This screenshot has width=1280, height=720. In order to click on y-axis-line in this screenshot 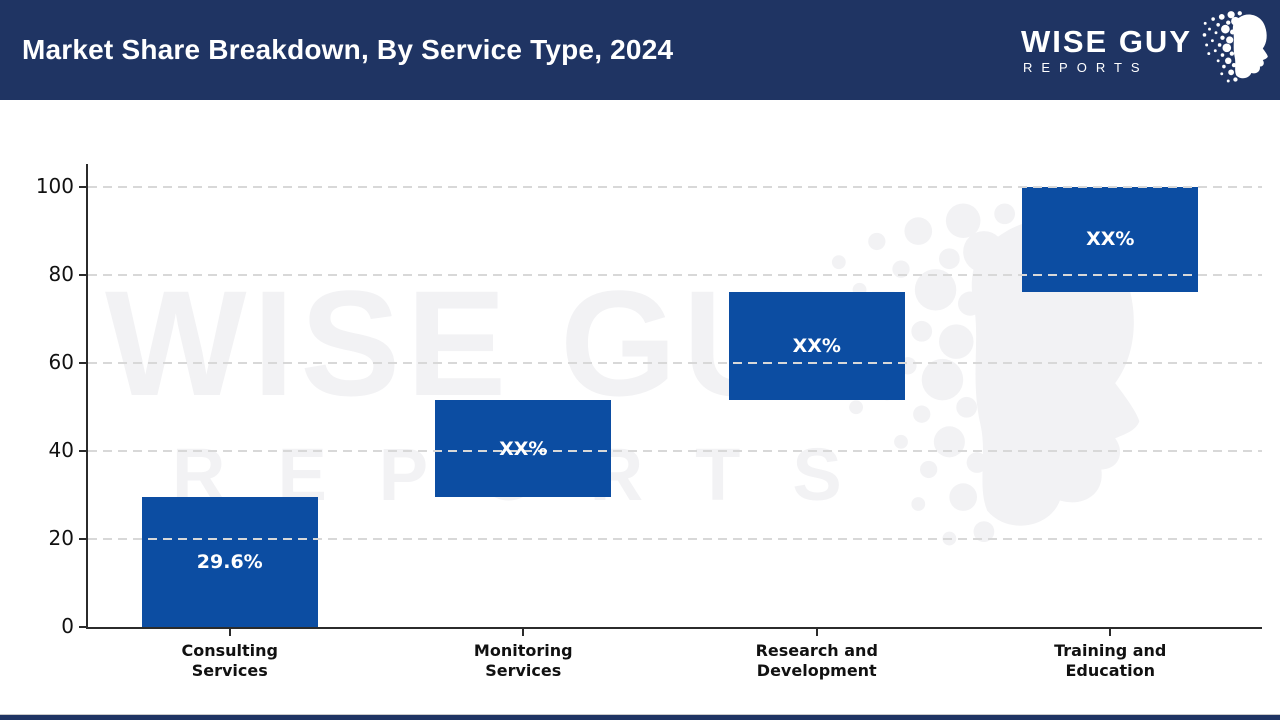, I will do `click(87, 396)`.